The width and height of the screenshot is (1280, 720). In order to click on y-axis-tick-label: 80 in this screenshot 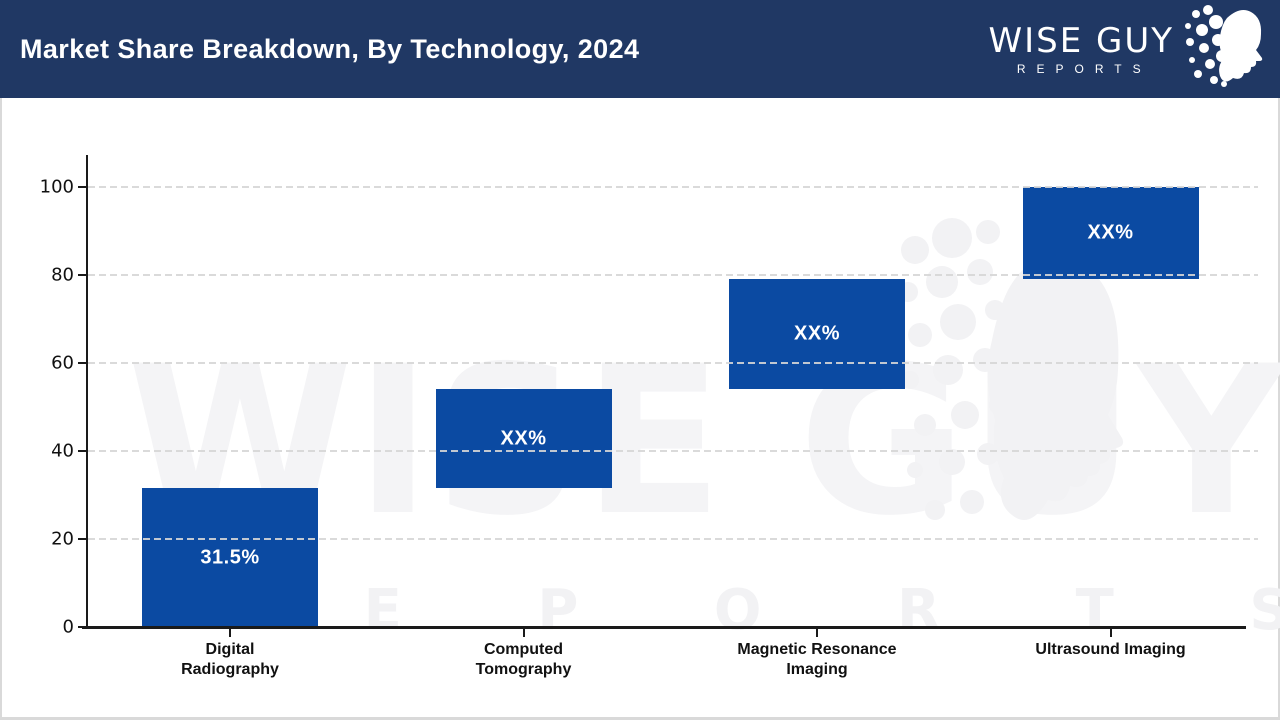, I will do `click(62, 275)`.